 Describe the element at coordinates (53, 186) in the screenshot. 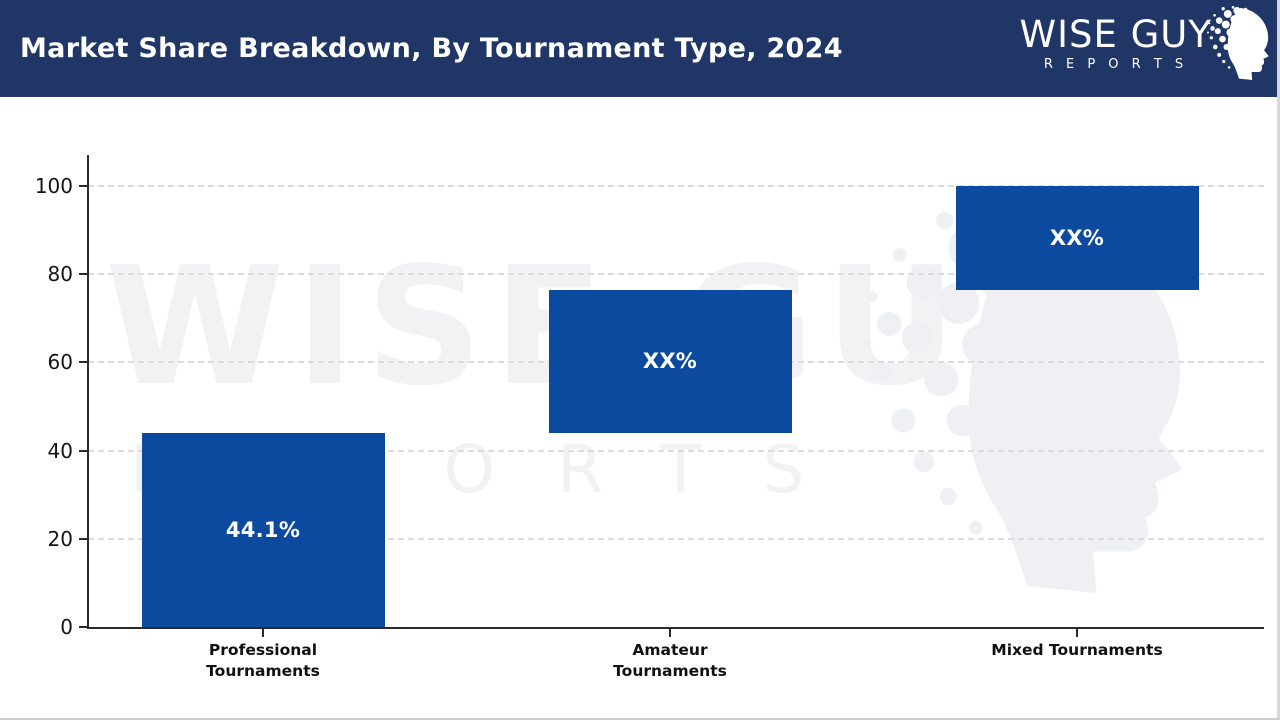

I see `y-axis-tick-label: 100` at that location.